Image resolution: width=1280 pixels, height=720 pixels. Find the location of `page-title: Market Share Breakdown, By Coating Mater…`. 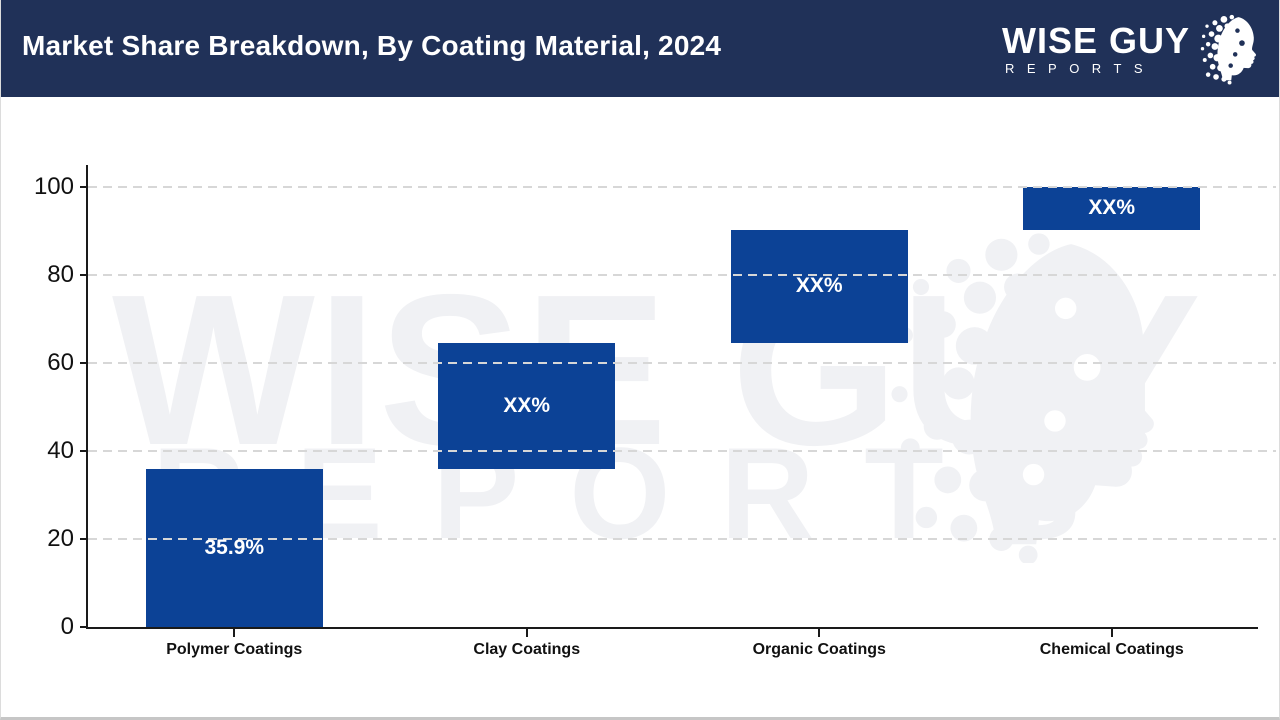

page-title: Market Share Breakdown, By Coating Mater… is located at coordinates (372, 45).